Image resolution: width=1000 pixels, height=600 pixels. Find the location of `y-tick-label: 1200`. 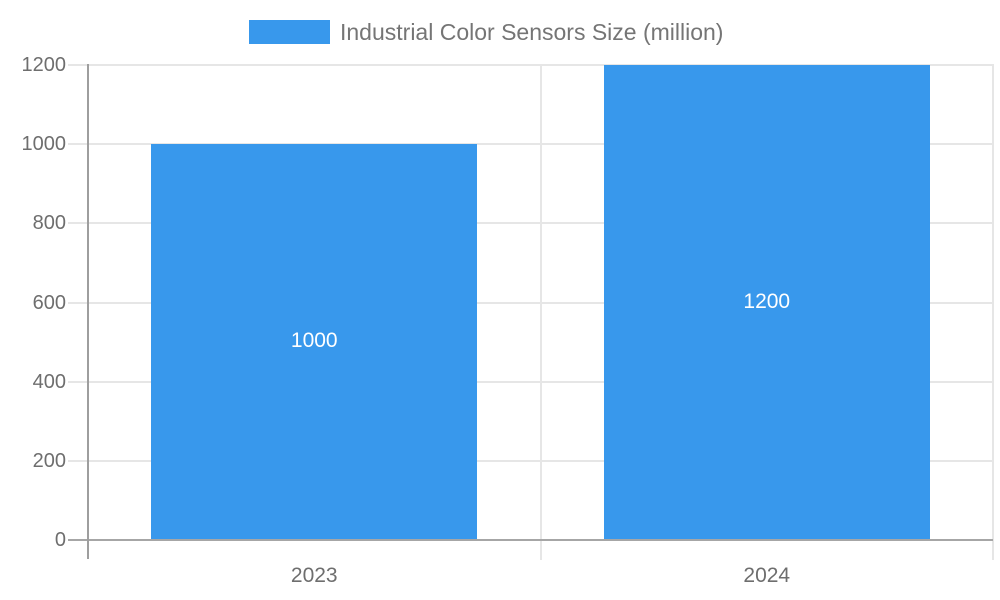

y-tick-label: 1200 is located at coordinates (44, 65).